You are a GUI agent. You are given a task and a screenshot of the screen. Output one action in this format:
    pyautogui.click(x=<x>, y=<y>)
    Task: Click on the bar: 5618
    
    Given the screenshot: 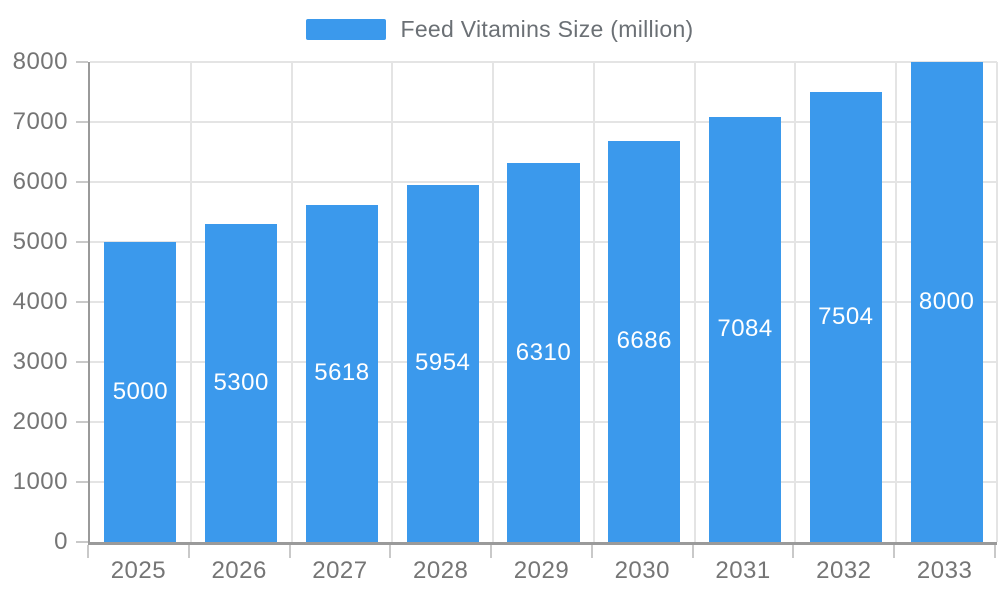 What is the action you would take?
    pyautogui.click(x=341, y=373)
    